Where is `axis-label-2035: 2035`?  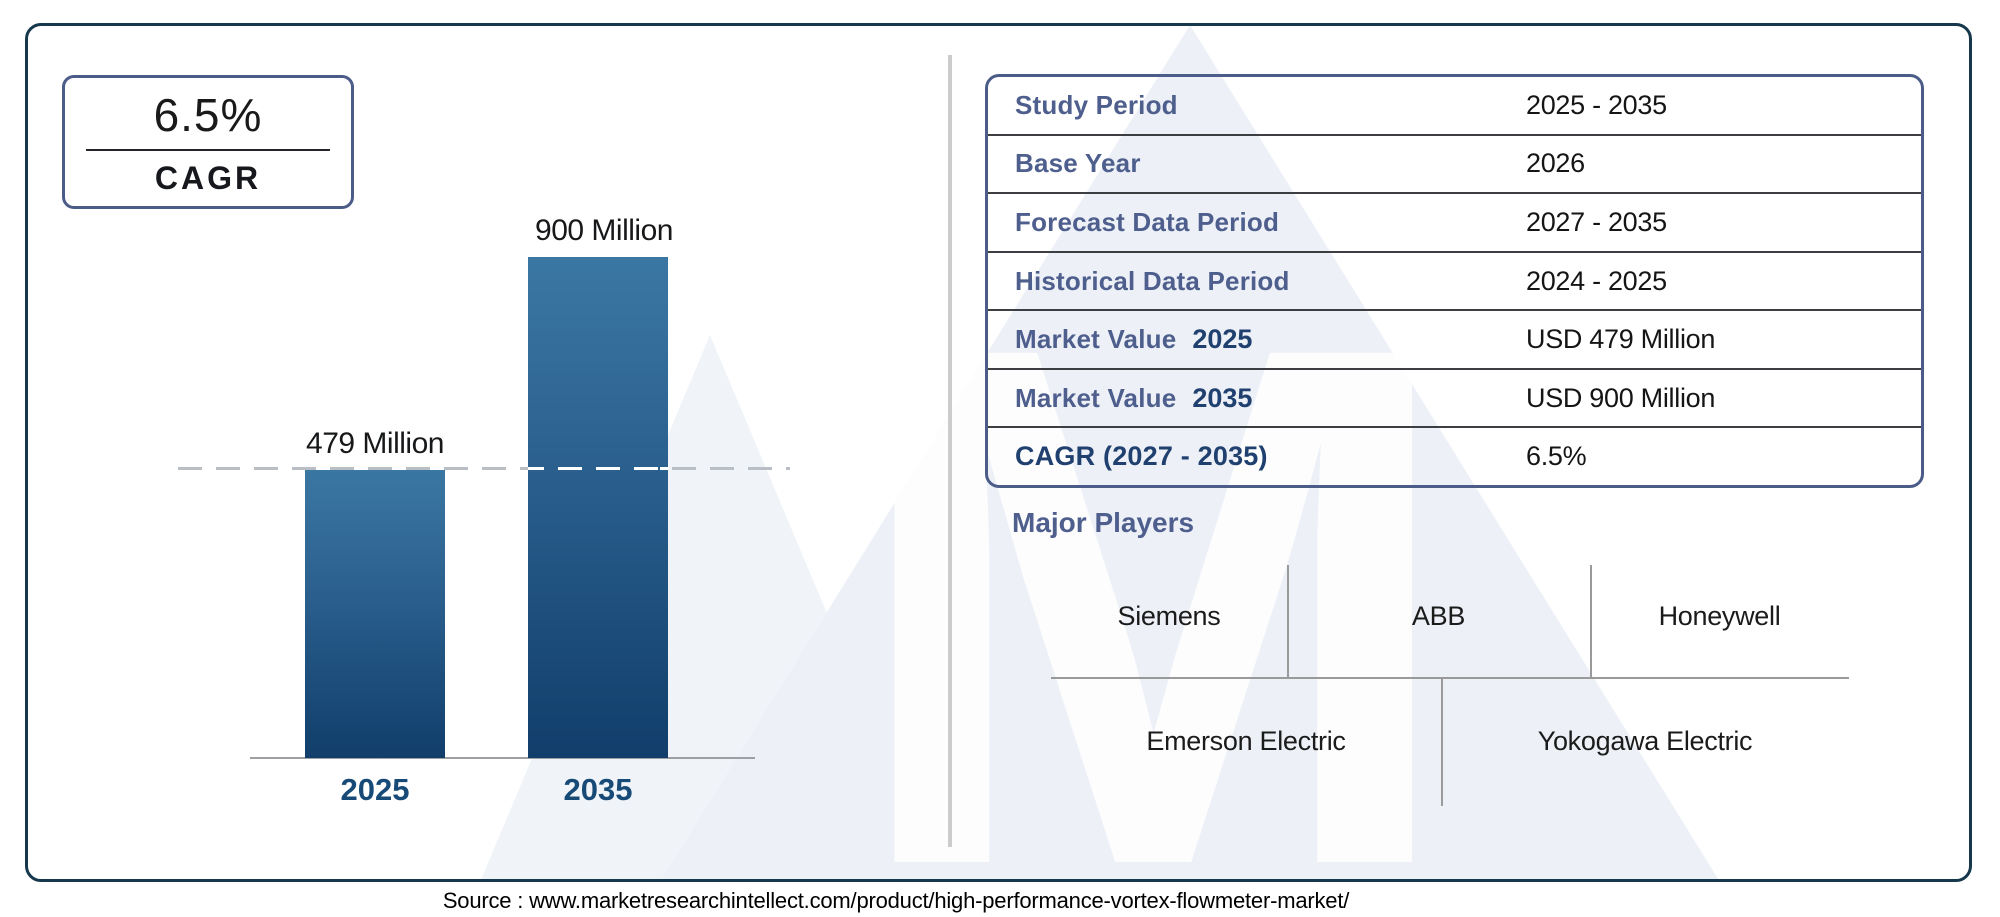
axis-label-2035: 2035 is located at coordinates (598, 789).